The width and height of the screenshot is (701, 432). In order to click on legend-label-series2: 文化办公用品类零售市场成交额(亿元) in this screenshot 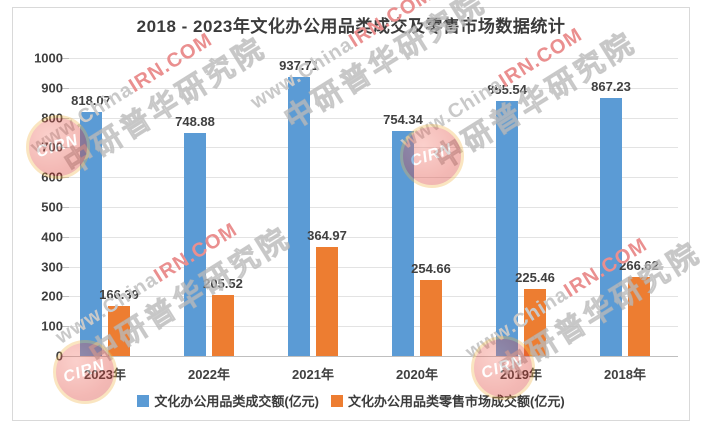, I will do `click(456, 401)`.